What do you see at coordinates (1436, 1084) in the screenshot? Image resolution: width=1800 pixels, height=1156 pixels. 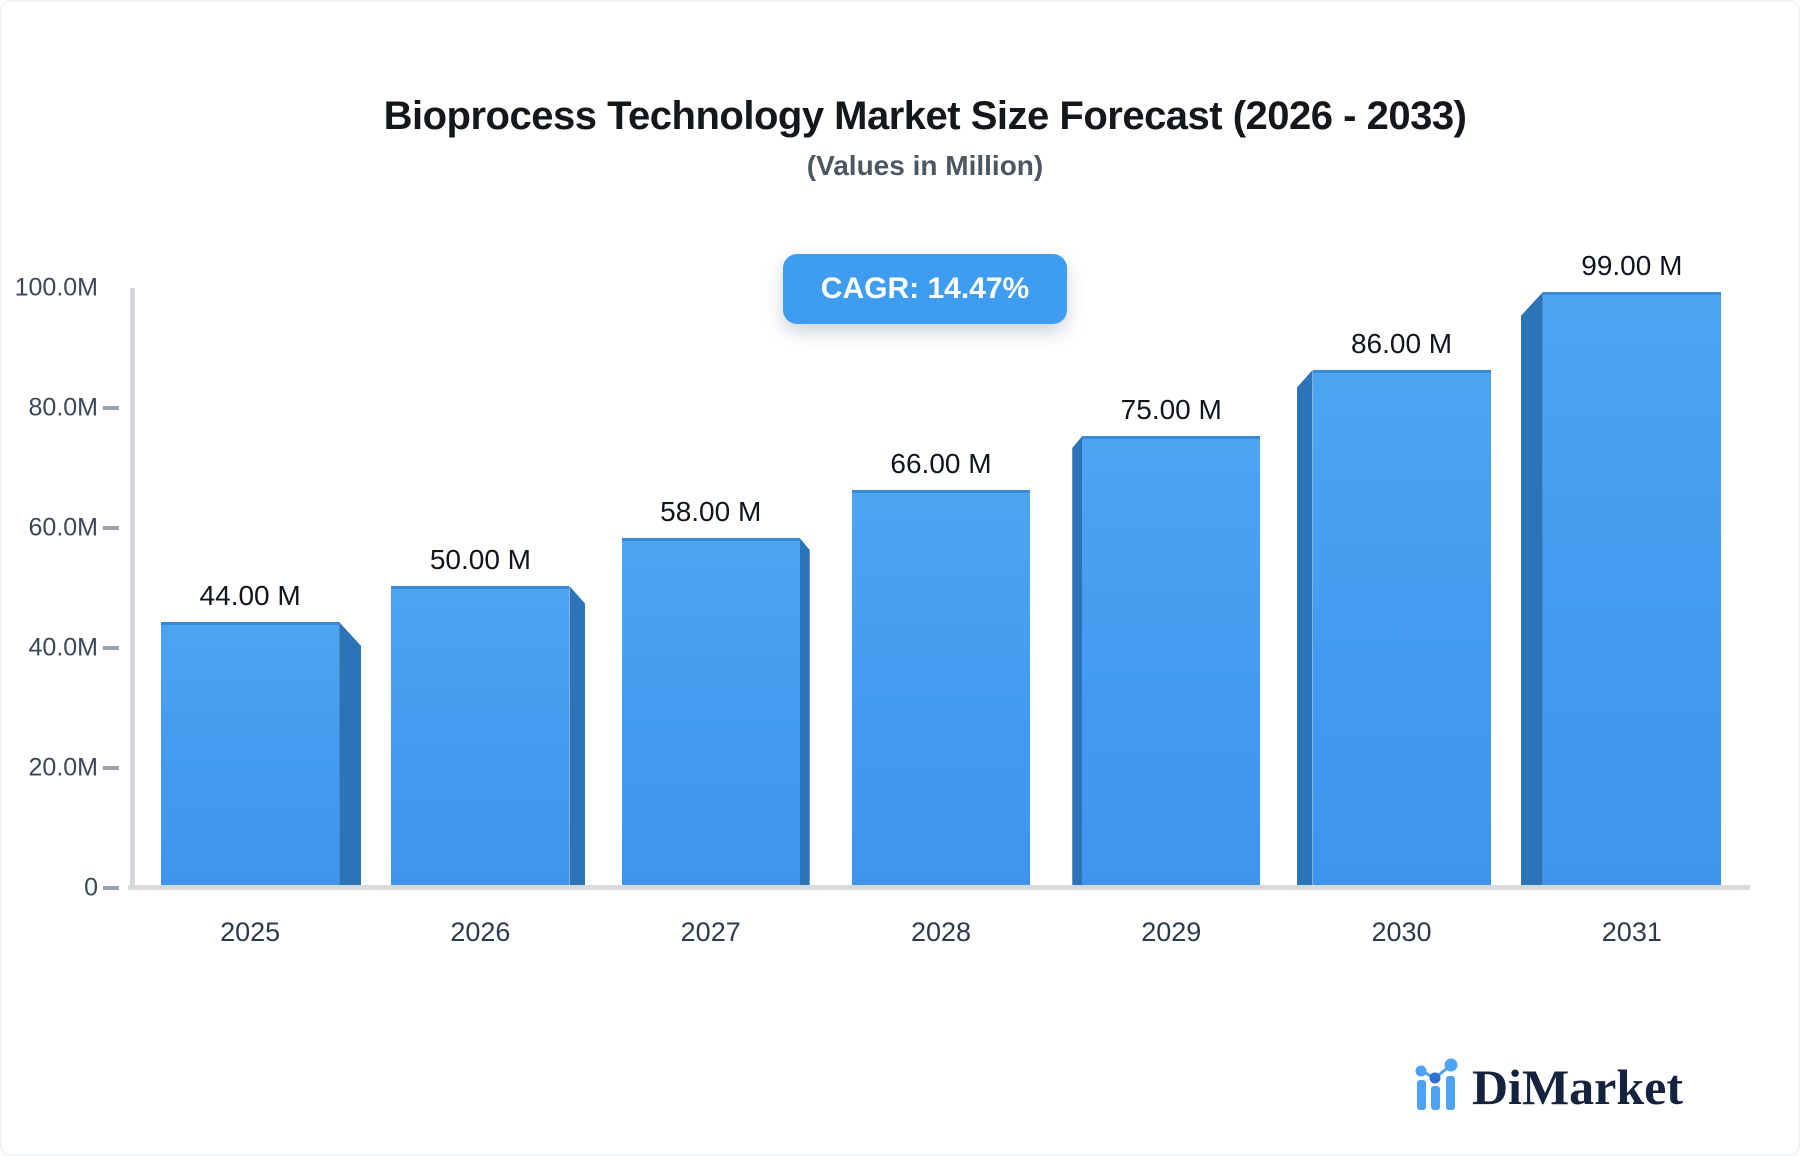 I see `bar-chart-logo-icon` at bounding box center [1436, 1084].